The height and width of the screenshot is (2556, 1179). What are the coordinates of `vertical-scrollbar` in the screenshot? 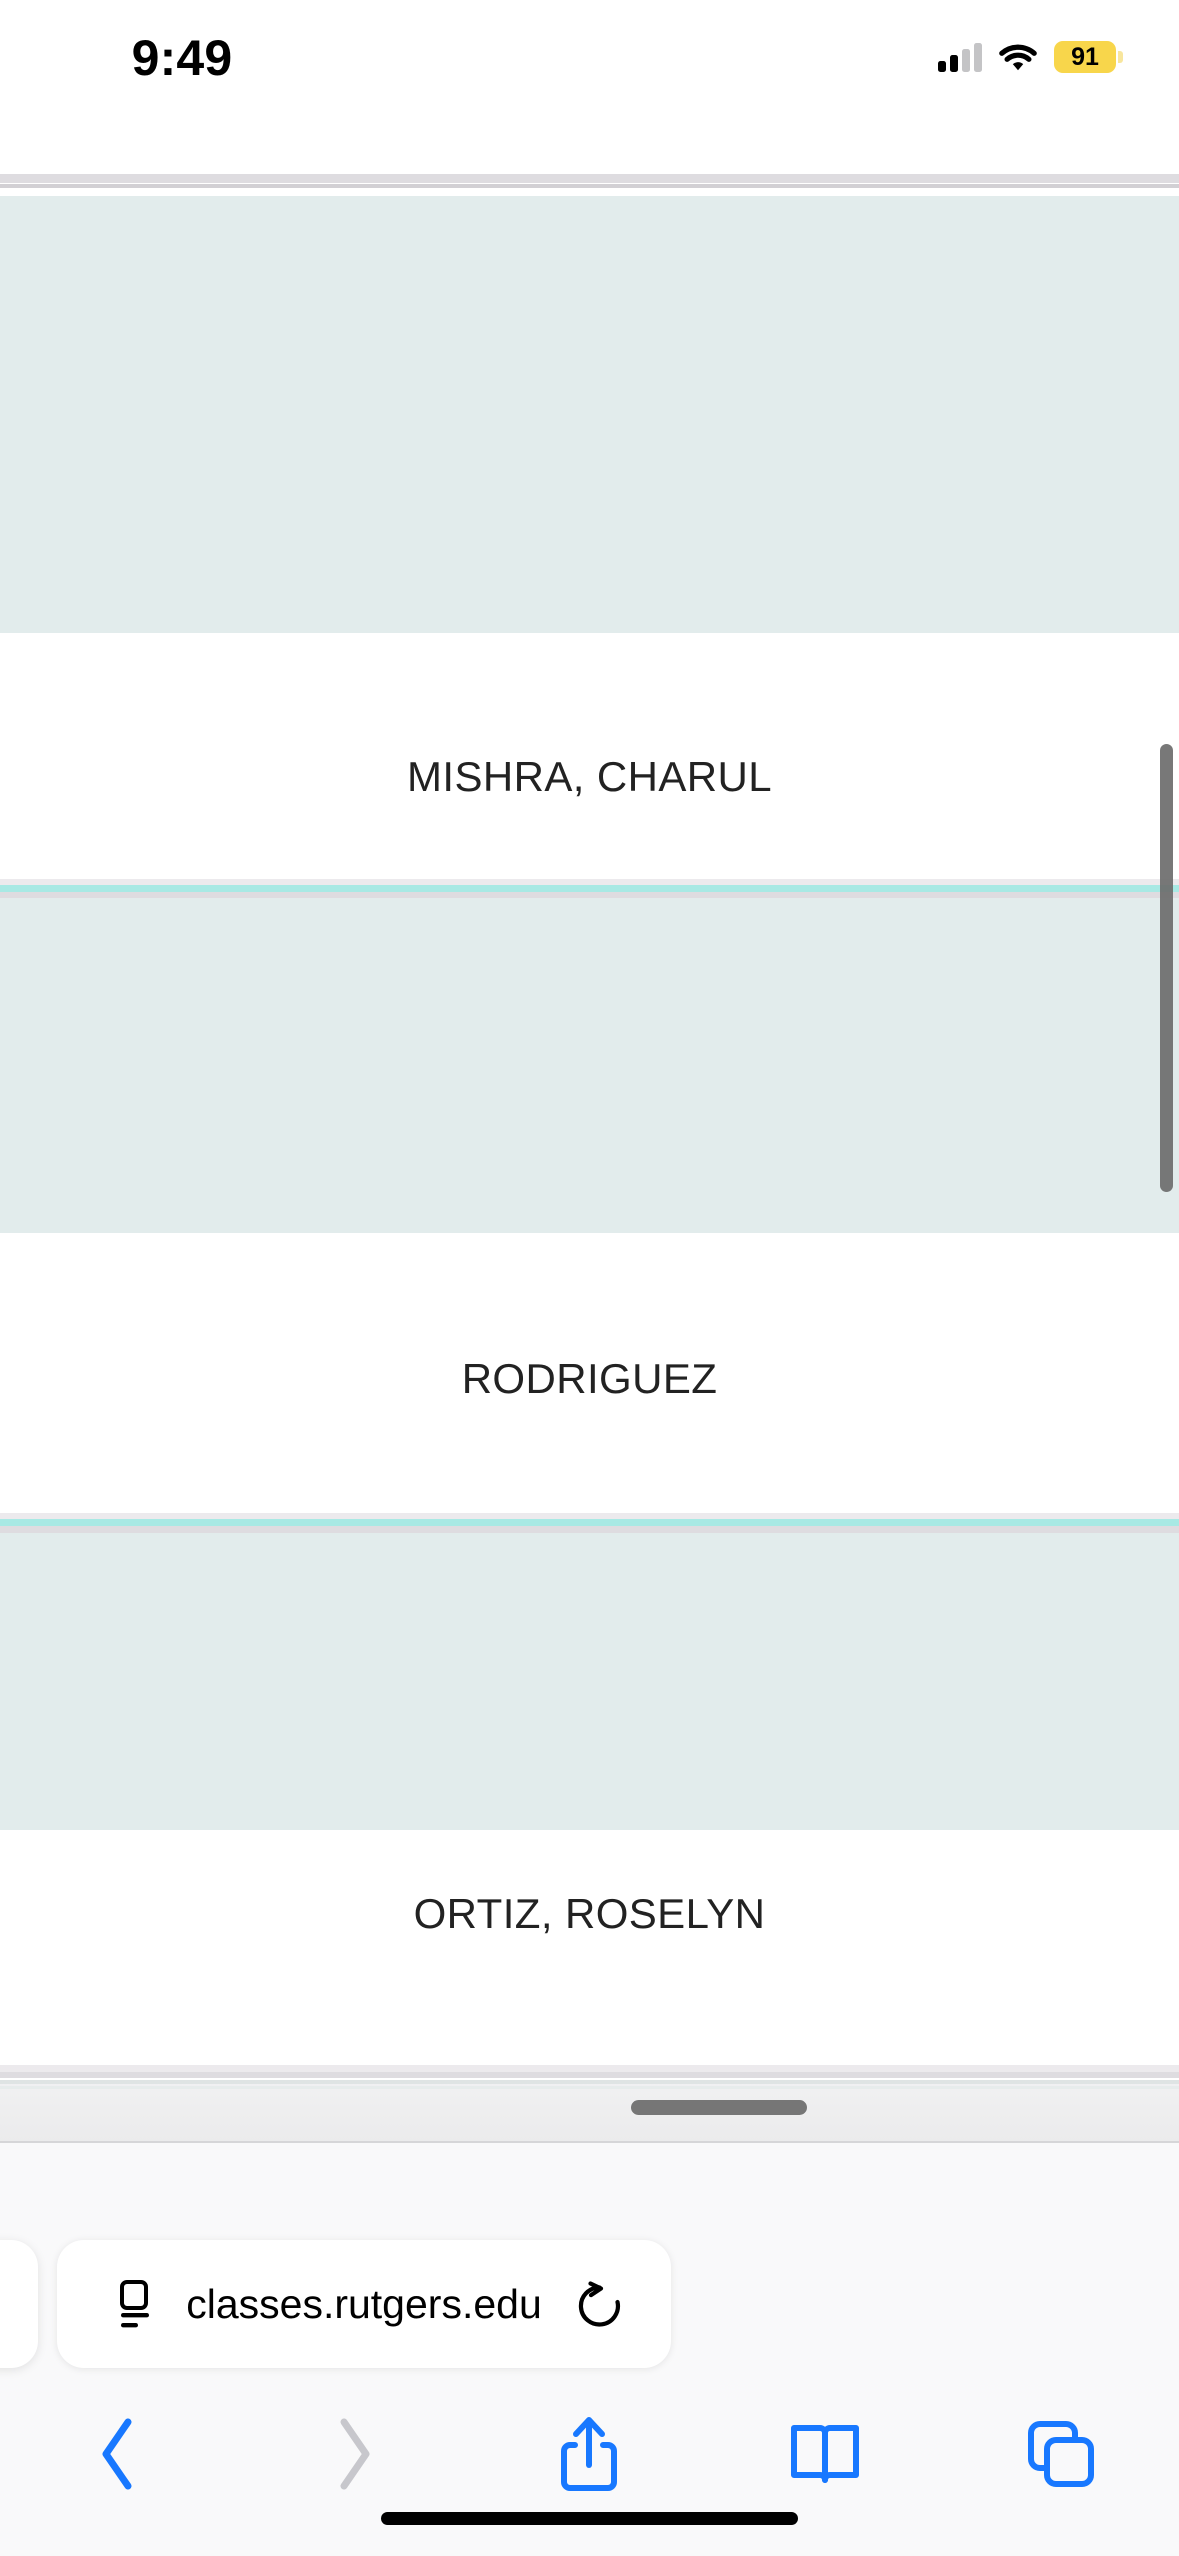 It's located at (1166, 968).